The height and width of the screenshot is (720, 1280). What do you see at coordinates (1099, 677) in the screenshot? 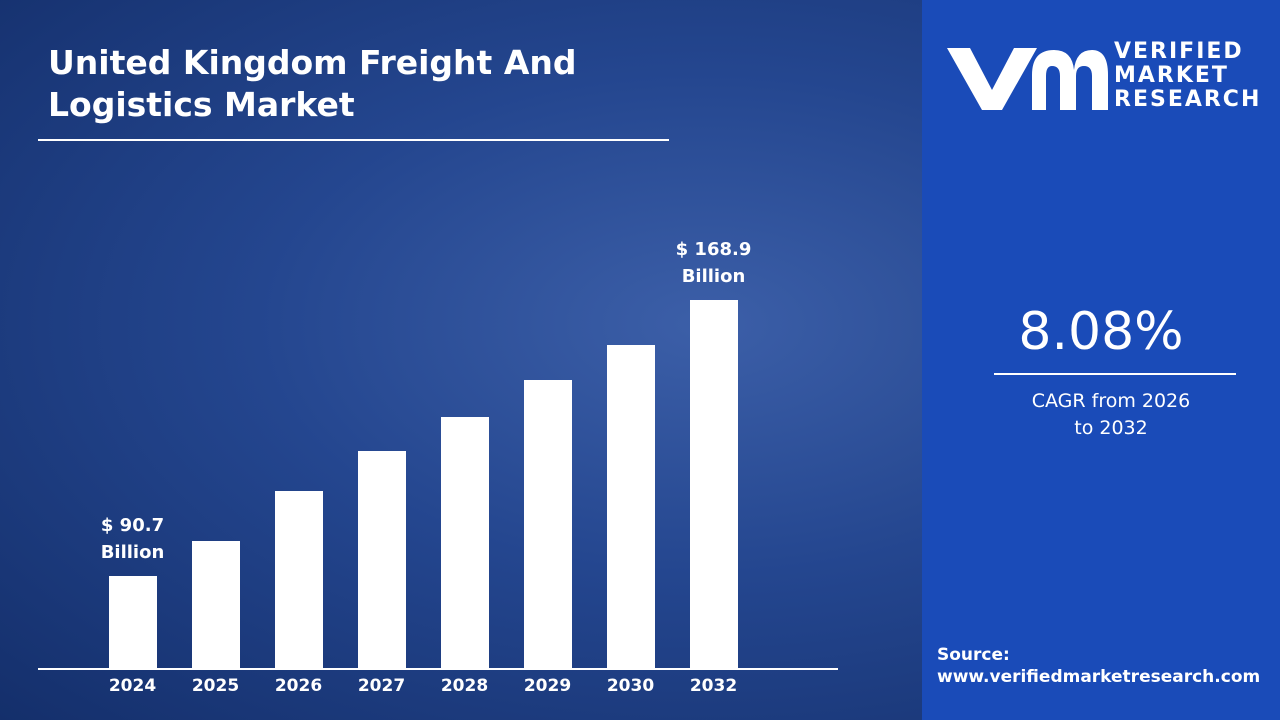
I see `source-url: www.verifiedmarketresearch.com` at bounding box center [1099, 677].